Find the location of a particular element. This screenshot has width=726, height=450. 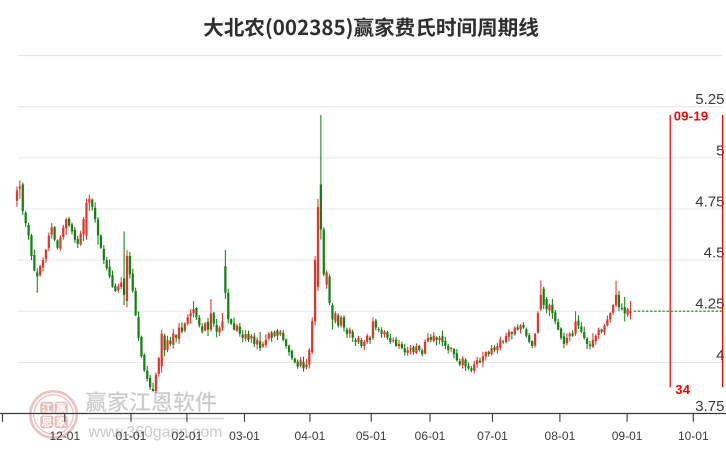

seal-tile is located at coordinates (47, 408).